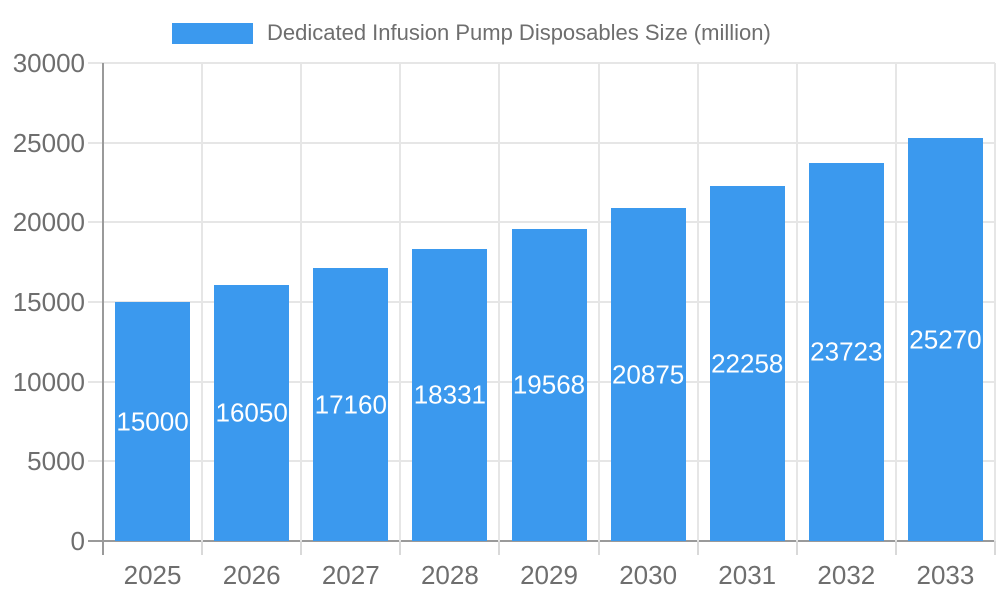 The width and height of the screenshot is (1000, 600). I want to click on bar-2028, so click(450, 395).